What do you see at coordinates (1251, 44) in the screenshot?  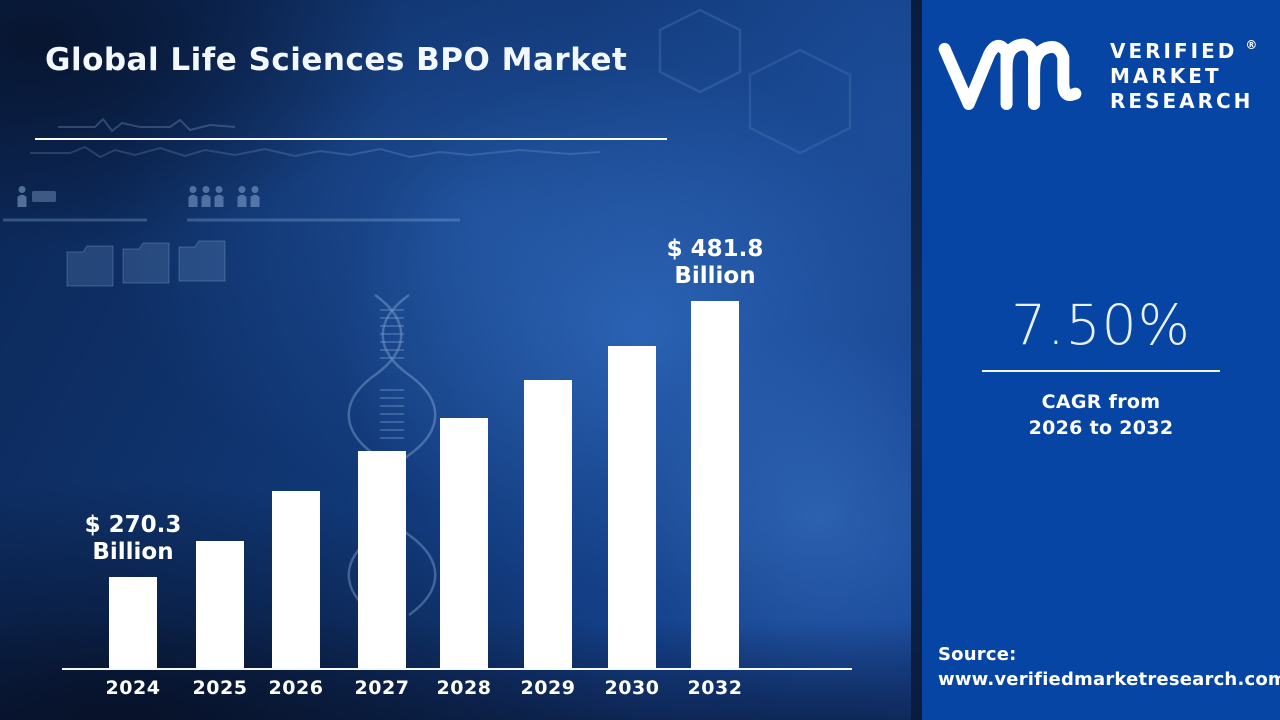 I see `registered-mark: ®` at bounding box center [1251, 44].